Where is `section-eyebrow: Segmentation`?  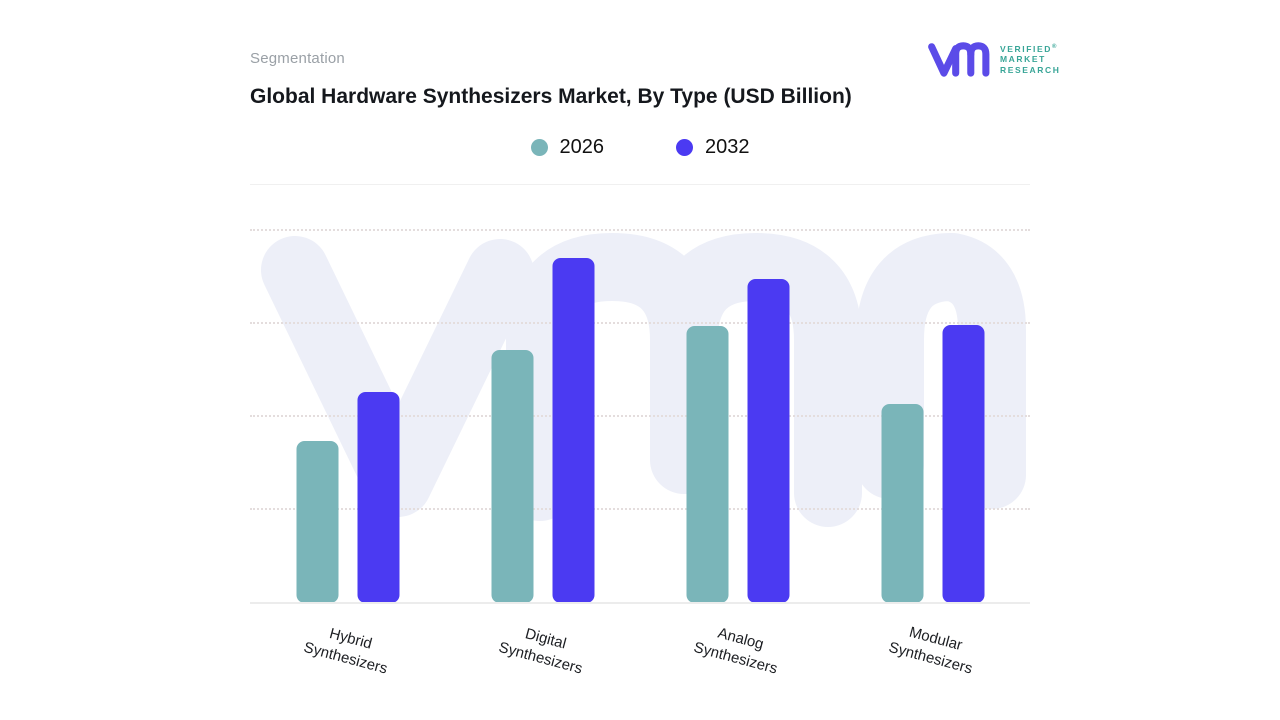
section-eyebrow: Segmentation is located at coordinates (297, 58).